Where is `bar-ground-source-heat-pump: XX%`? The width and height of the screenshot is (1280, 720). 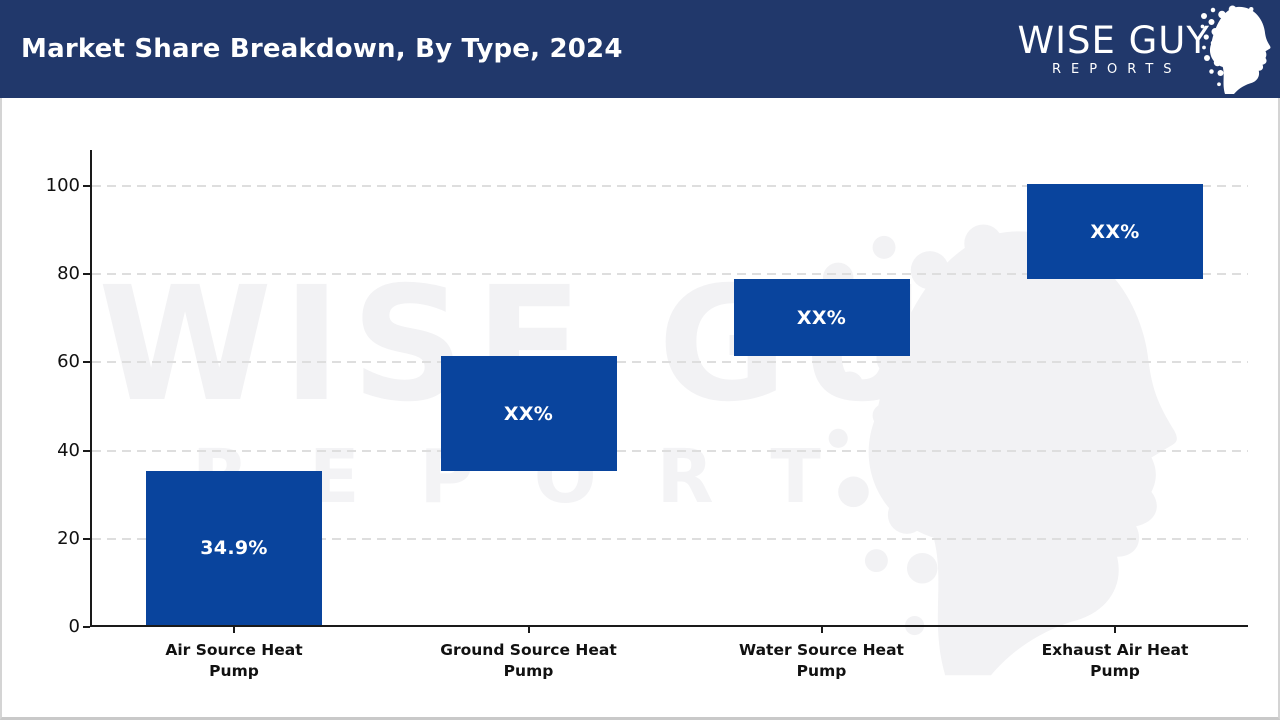
bar-ground-source-heat-pump: XX% is located at coordinates (528, 414).